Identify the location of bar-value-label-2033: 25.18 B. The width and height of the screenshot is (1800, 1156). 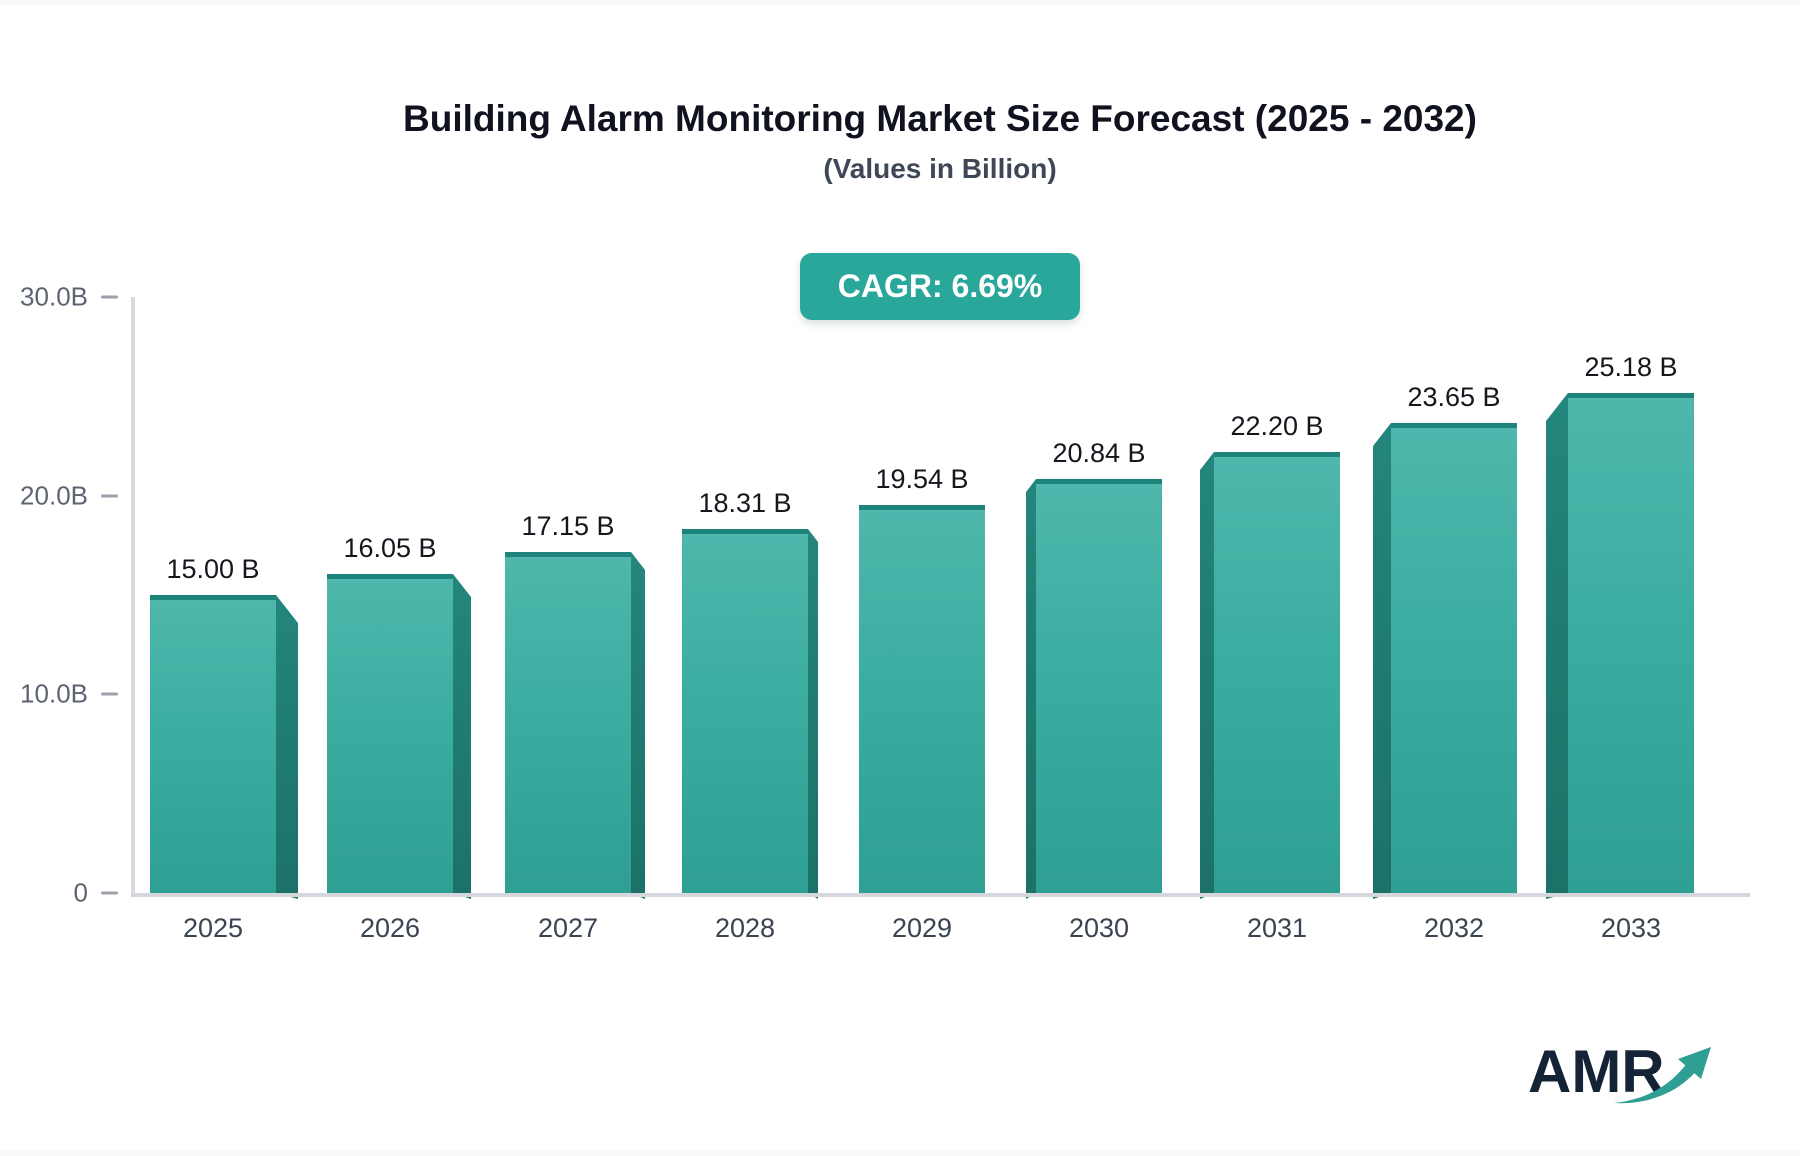
(1631, 367).